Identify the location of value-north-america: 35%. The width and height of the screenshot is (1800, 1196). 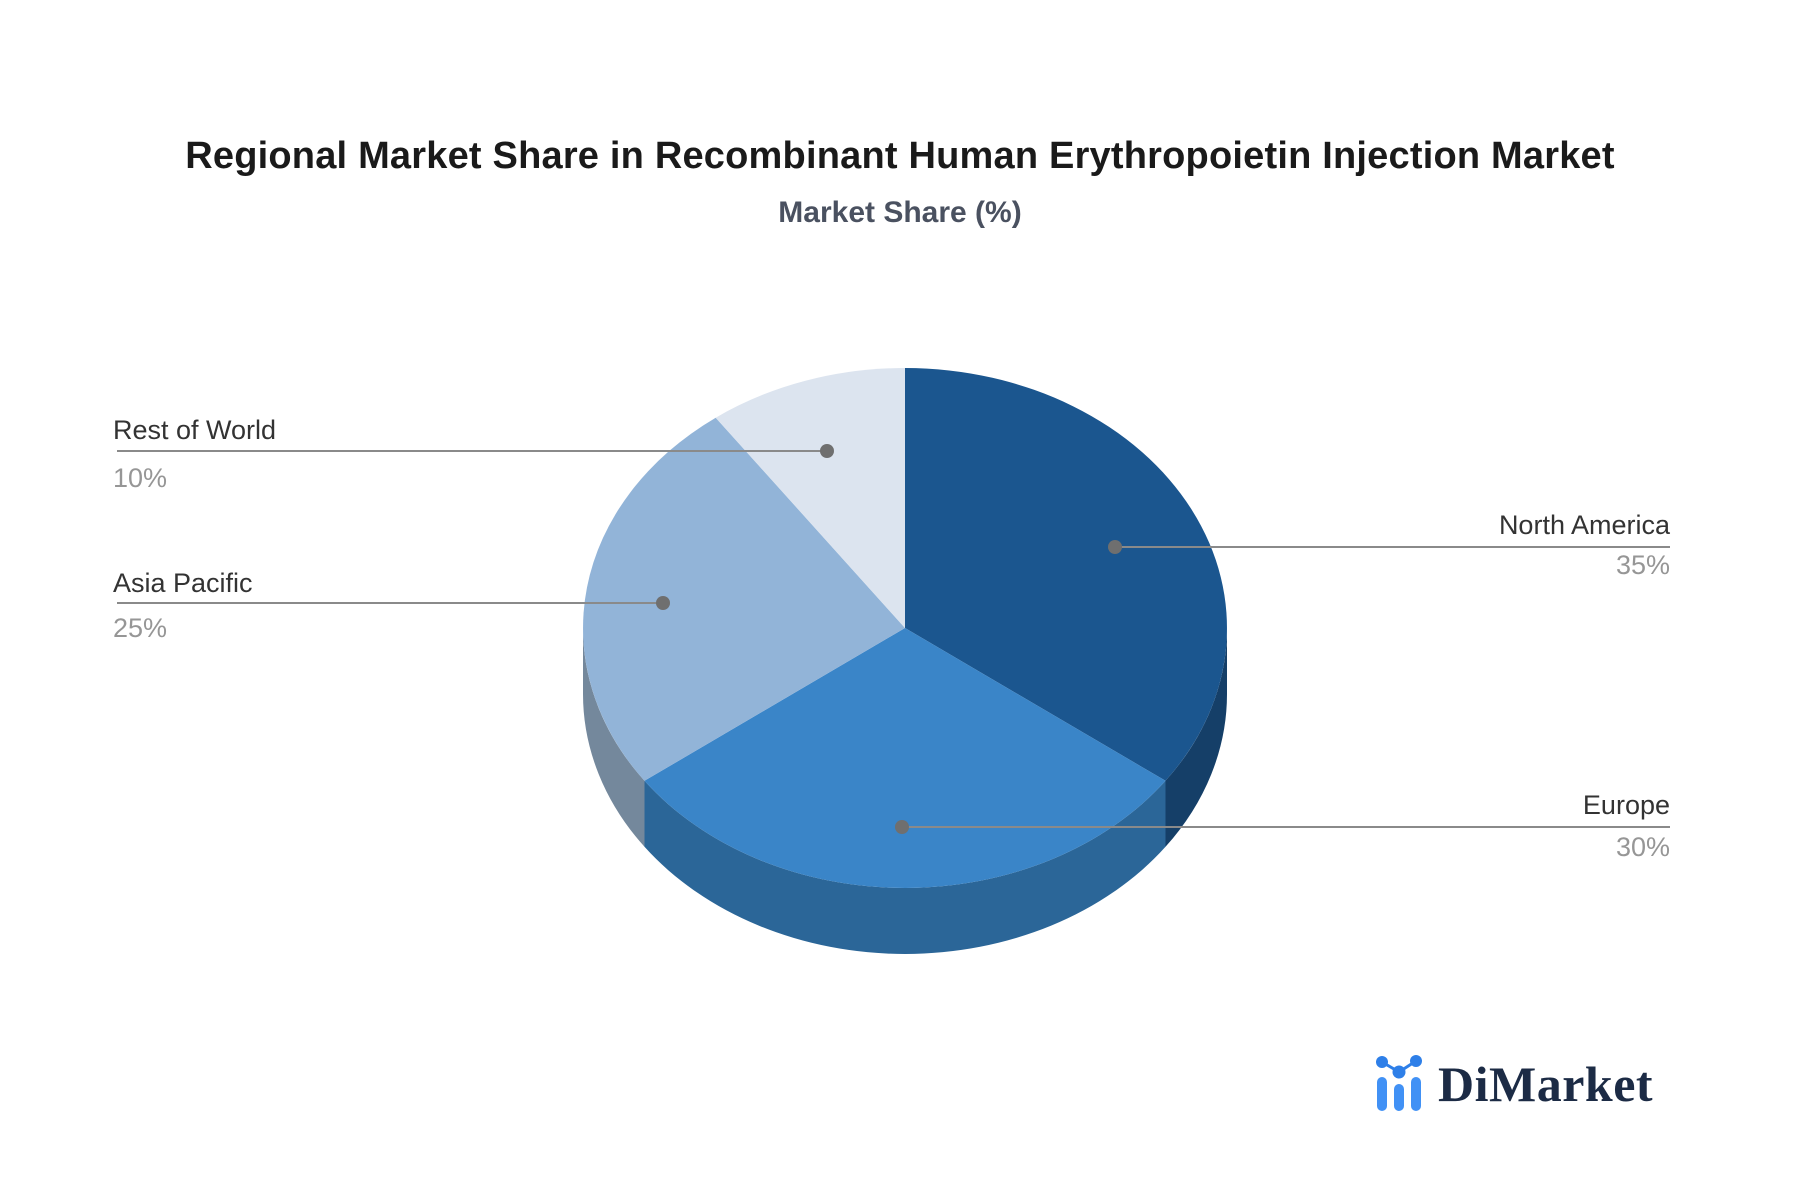
(1642, 565).